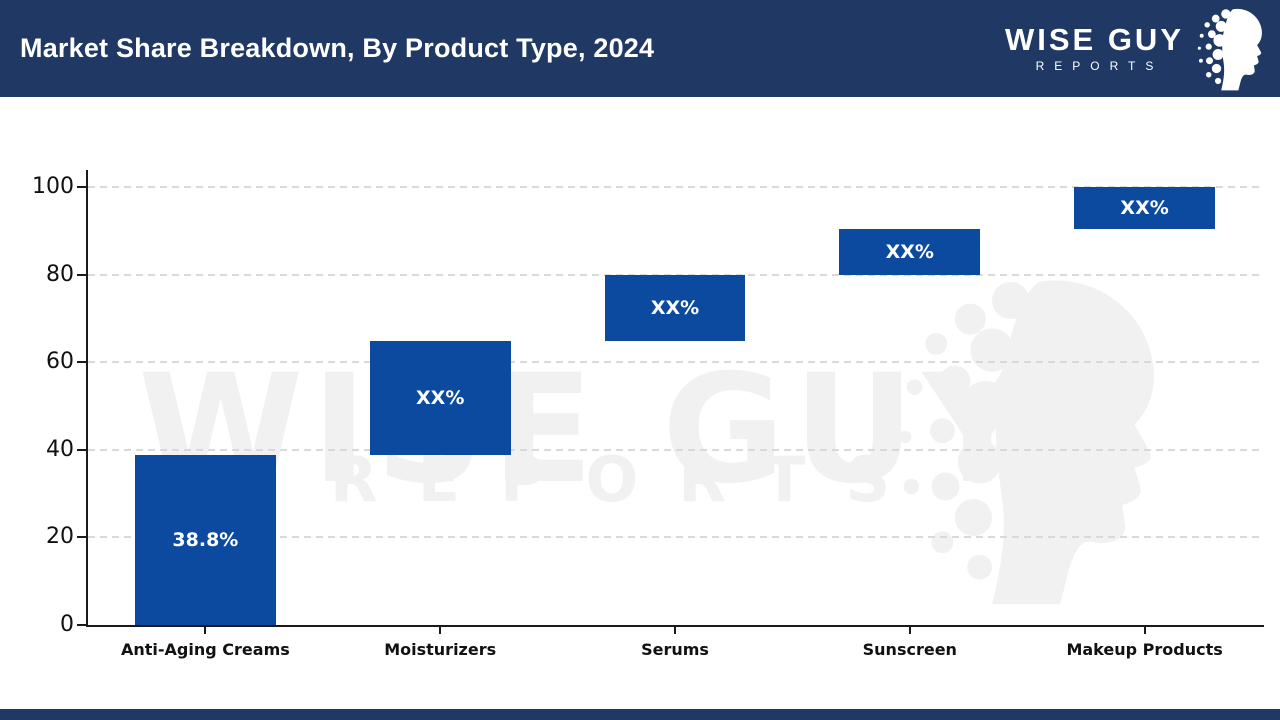 Image resolution: width=1280 pixels, height=720 pixels. Describe the element at coordinates (1099, 65) in the screenshot. I see `logo-subtitle: REPORTS` at that location.